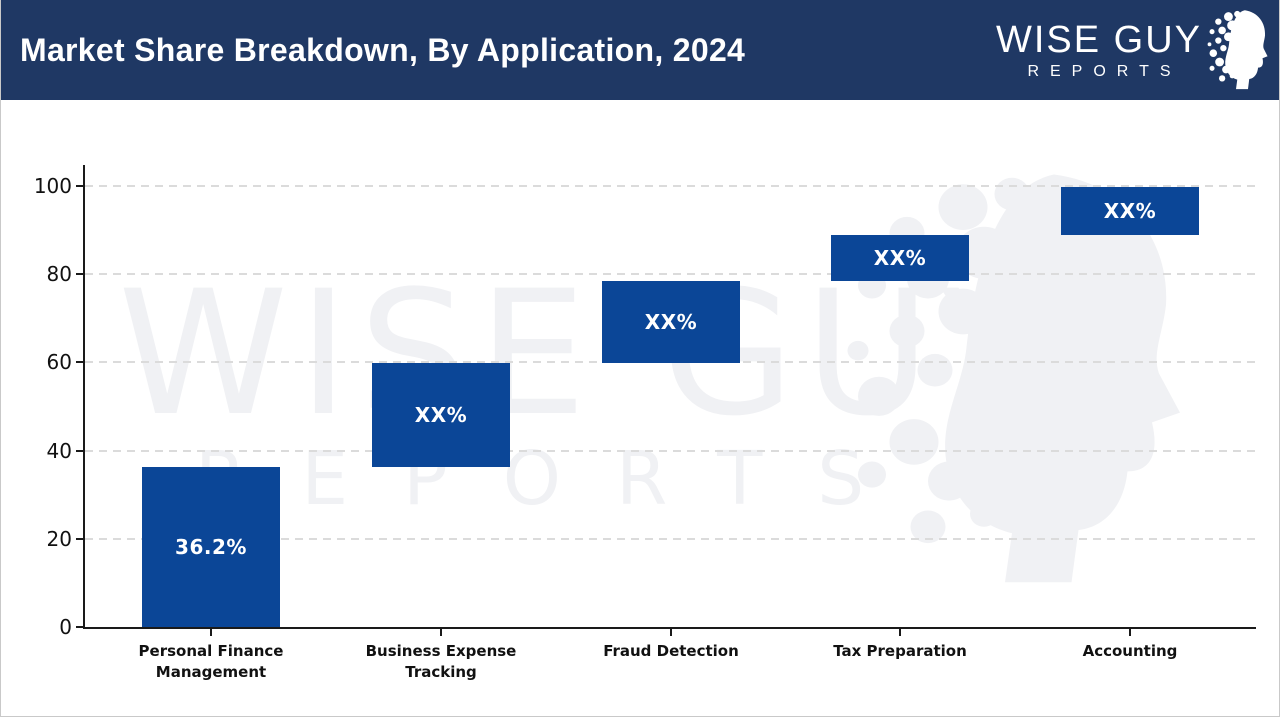 The height and width of the screenshot is (720, 1280). What do you see at coordinates (669, 628) in the screenshot?
I see `x-axis-line` at bounding box center [669, 628].